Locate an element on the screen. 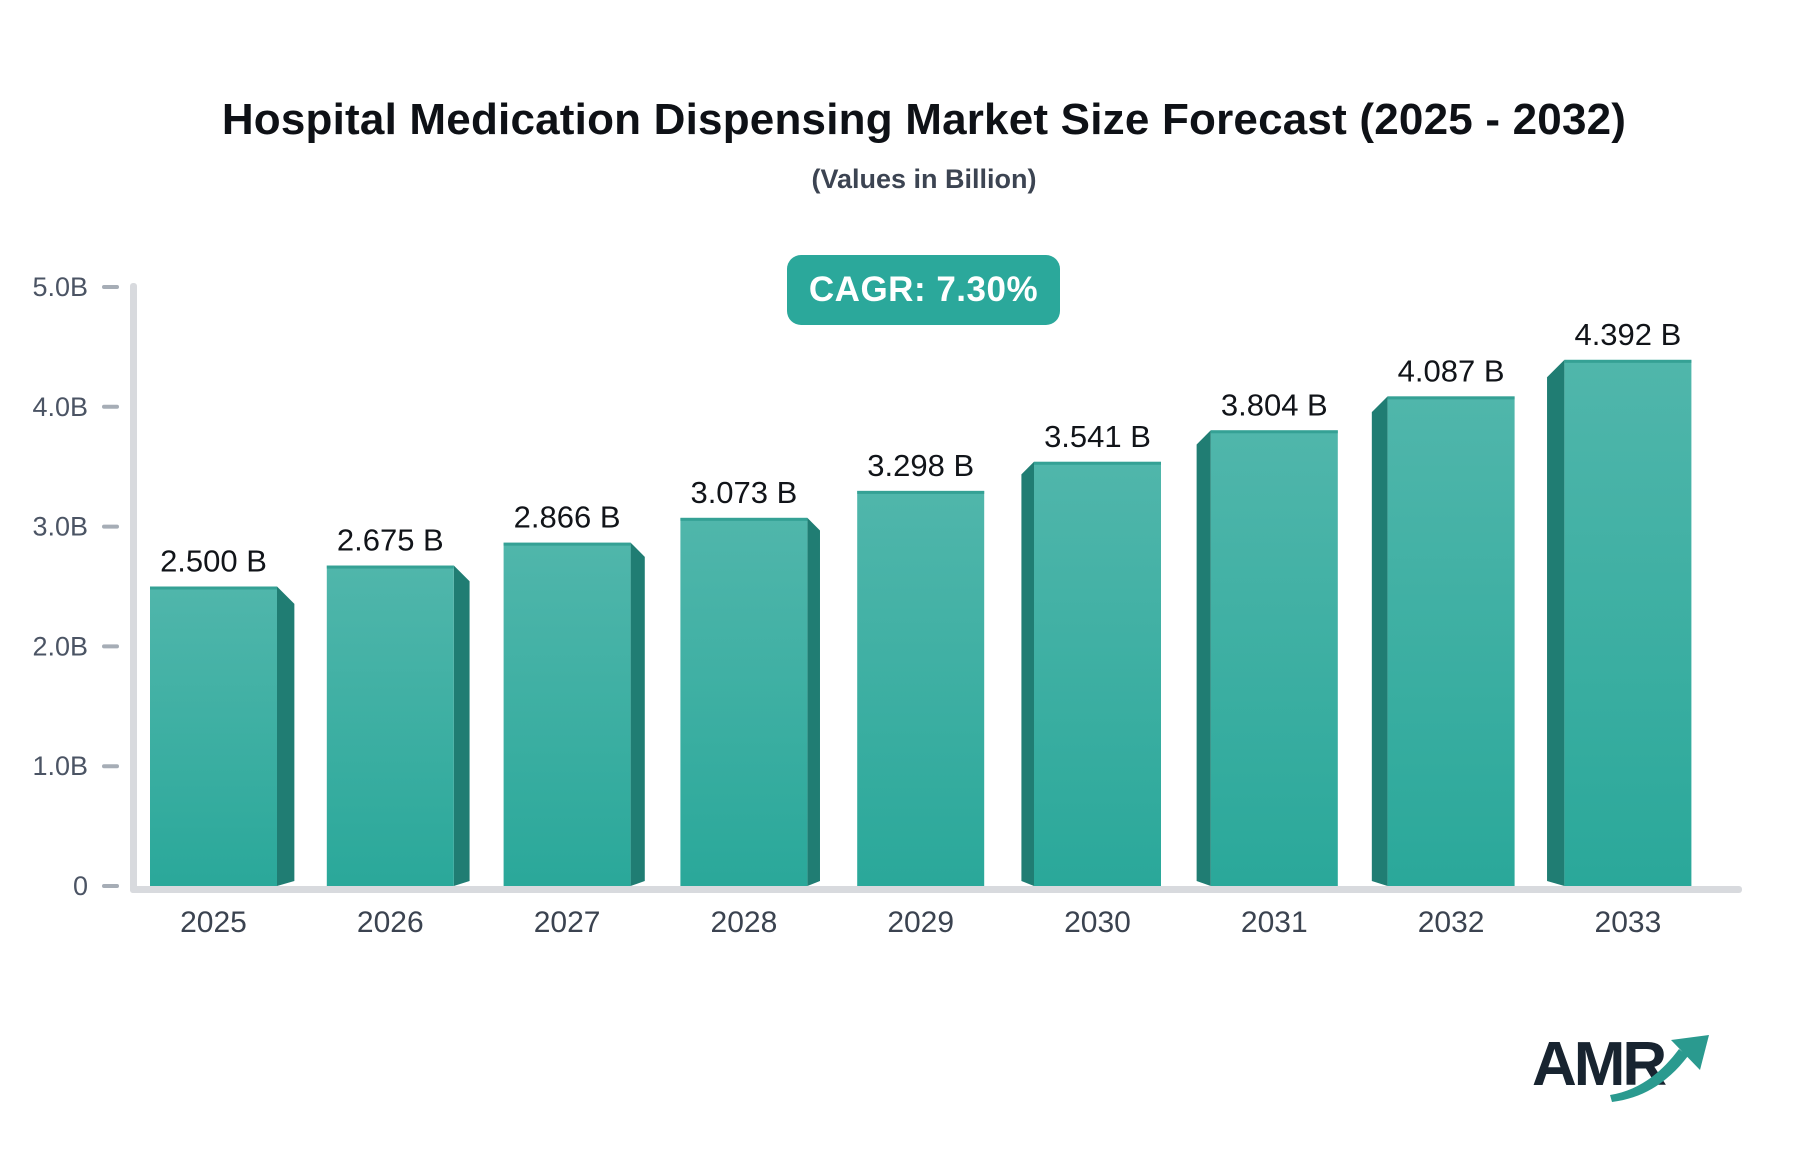 Image resolution: width=1800 pixels, height=1156 pixels. bar-group-2029: 3.298 B 2029 is located at coordinates (921, 693).